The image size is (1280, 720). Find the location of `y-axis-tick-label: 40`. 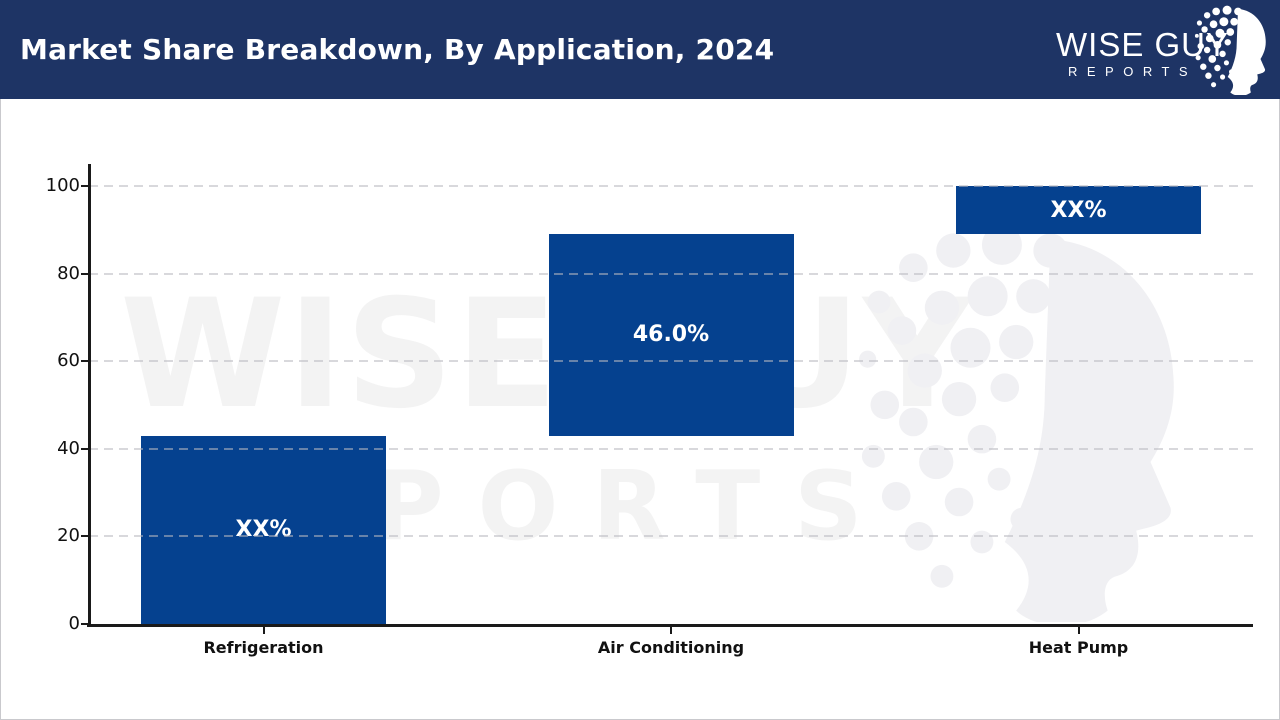

y-axis-tick-label: 40 is located at coordinates (68, 448).